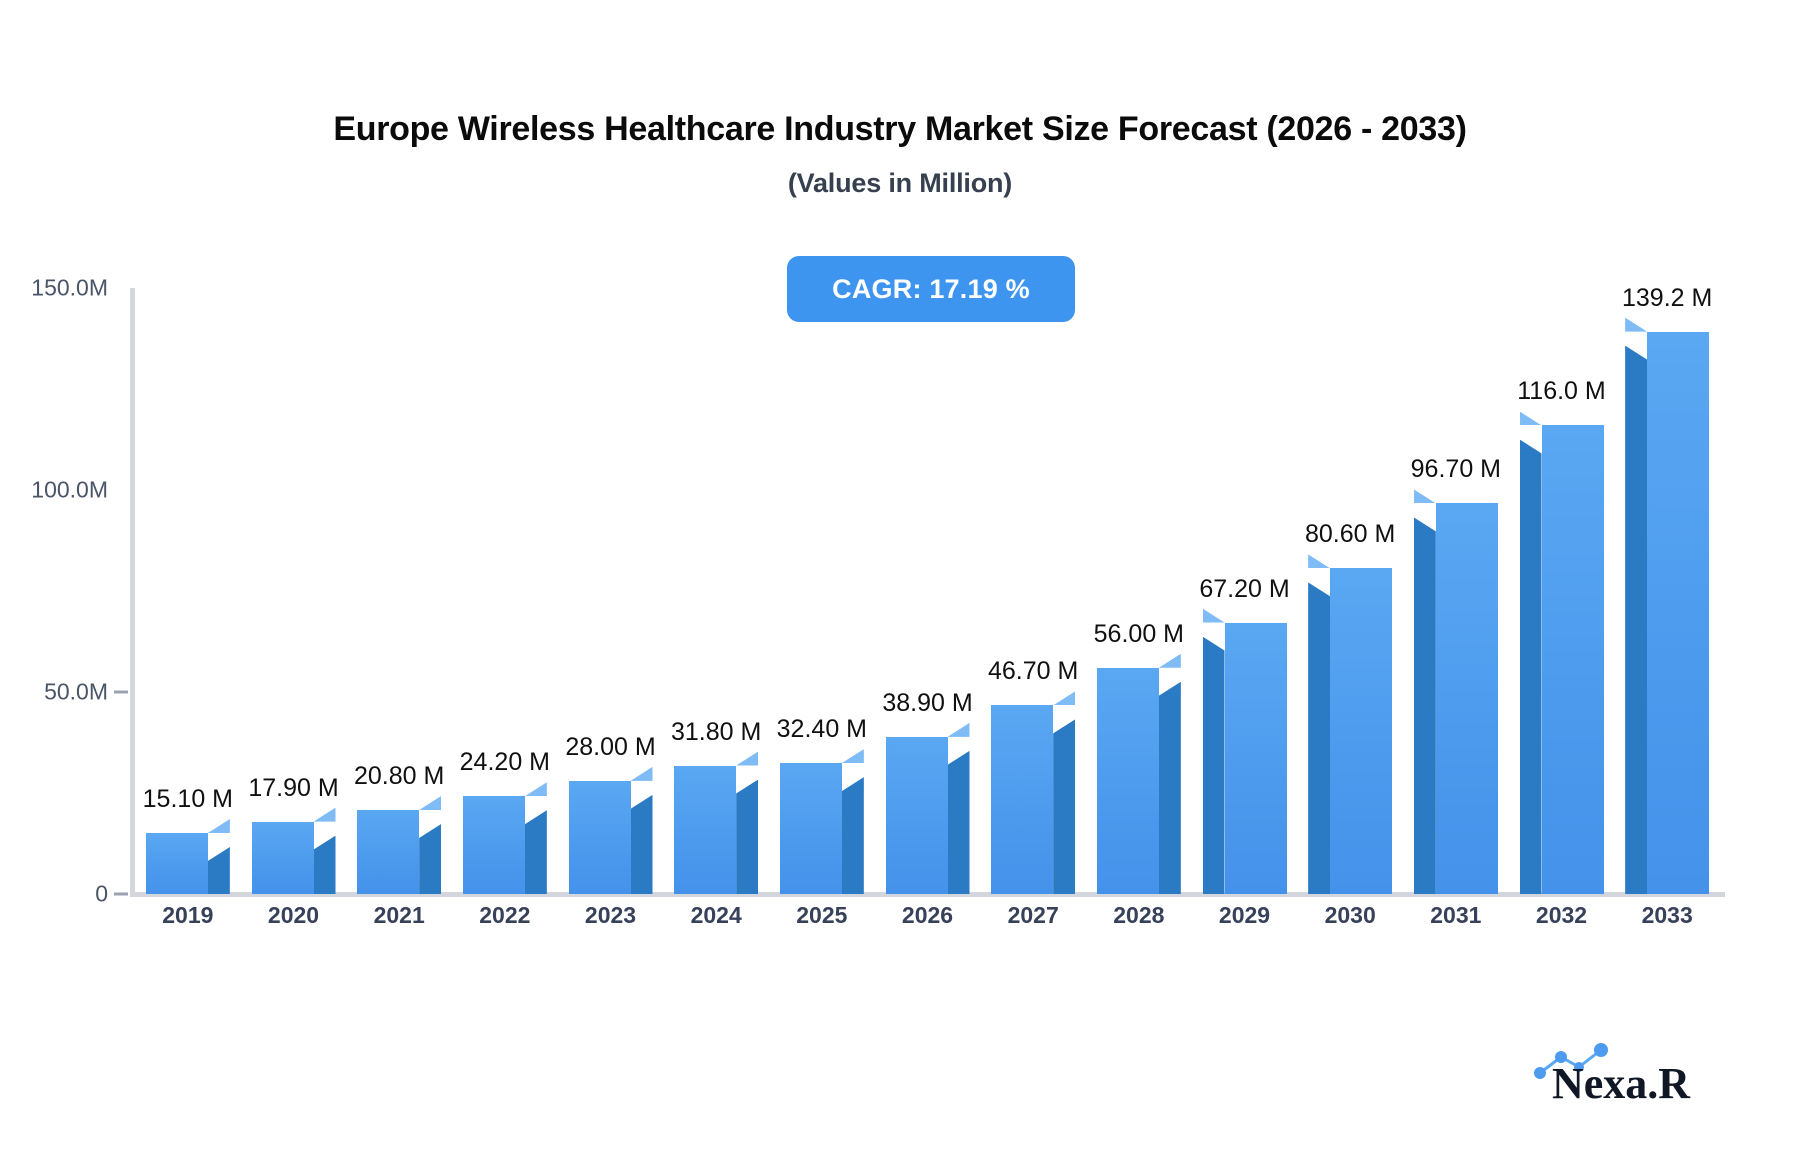 The width and height of the screenshot is (1800, 1156). Describe the element at coordinates (1645, 1080) in the screenshot. I see `brand-logo: Nexa.R` at that location.